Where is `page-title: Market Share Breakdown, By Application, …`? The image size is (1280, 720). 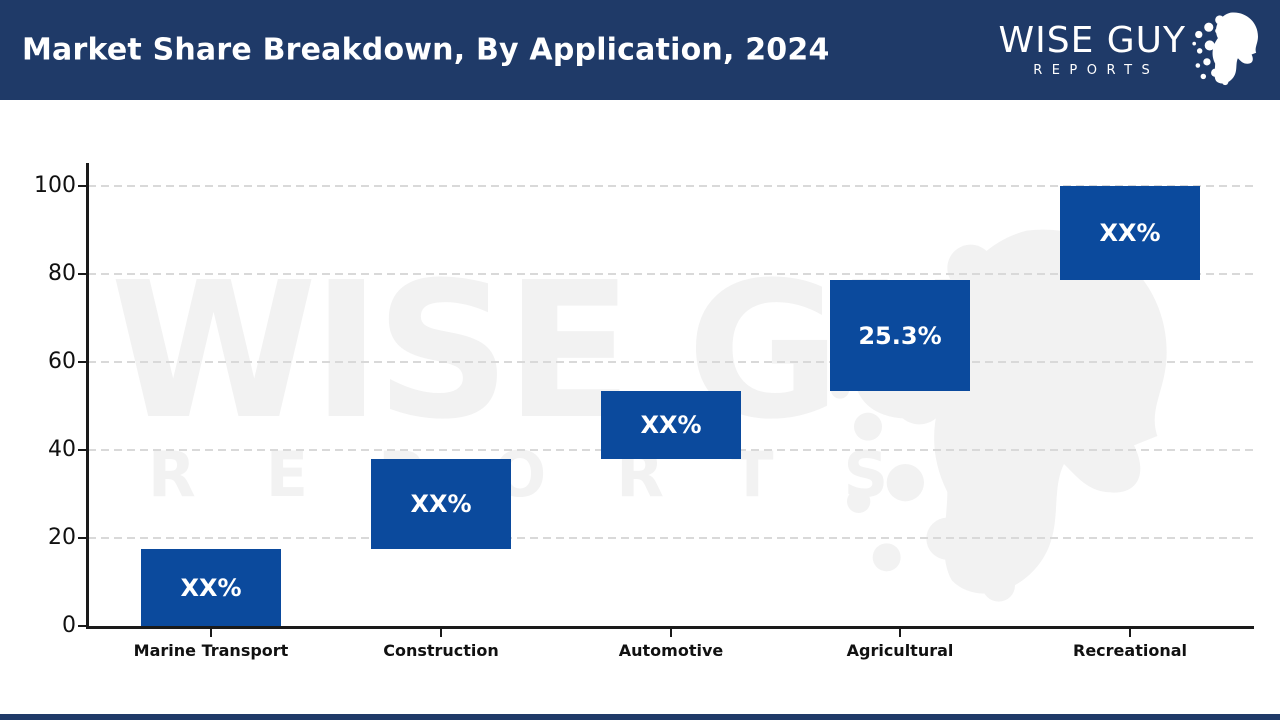
page-title: Market Share Breakdown, By Application, … is located at coordinates (426, 50).